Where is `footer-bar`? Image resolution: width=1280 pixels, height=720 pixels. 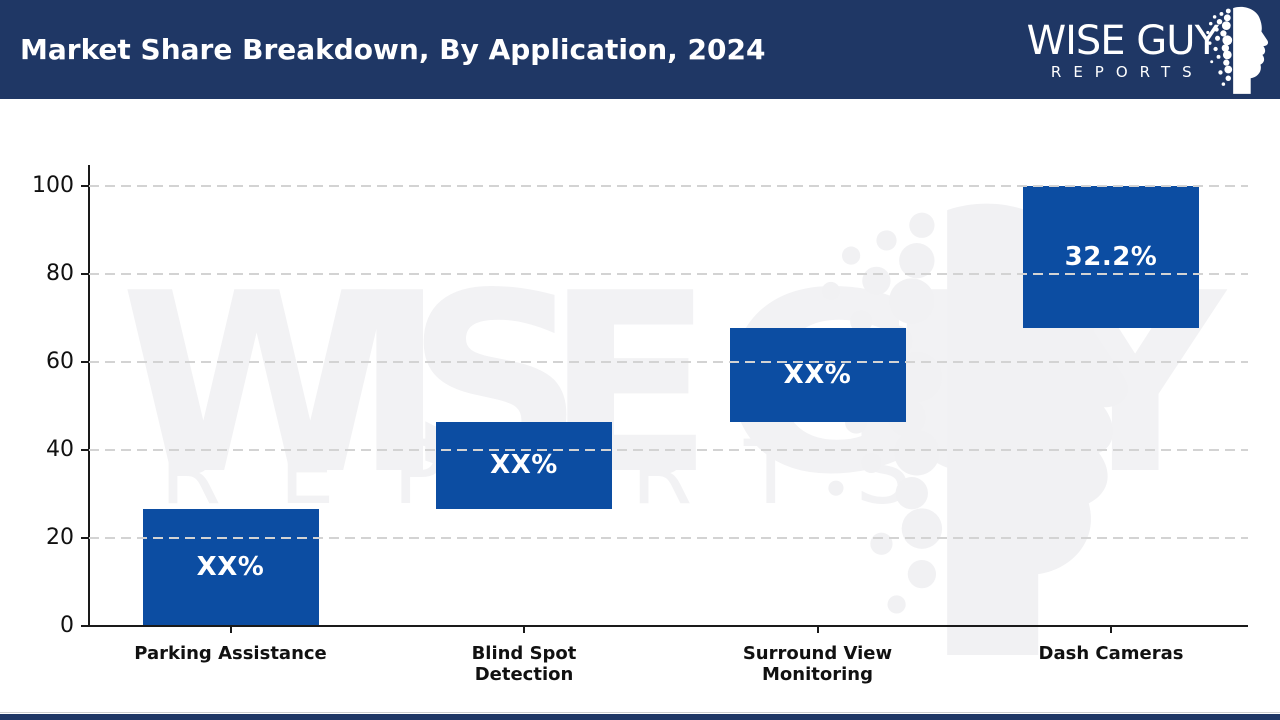 footer-bar is located at coordinates (640, 717).